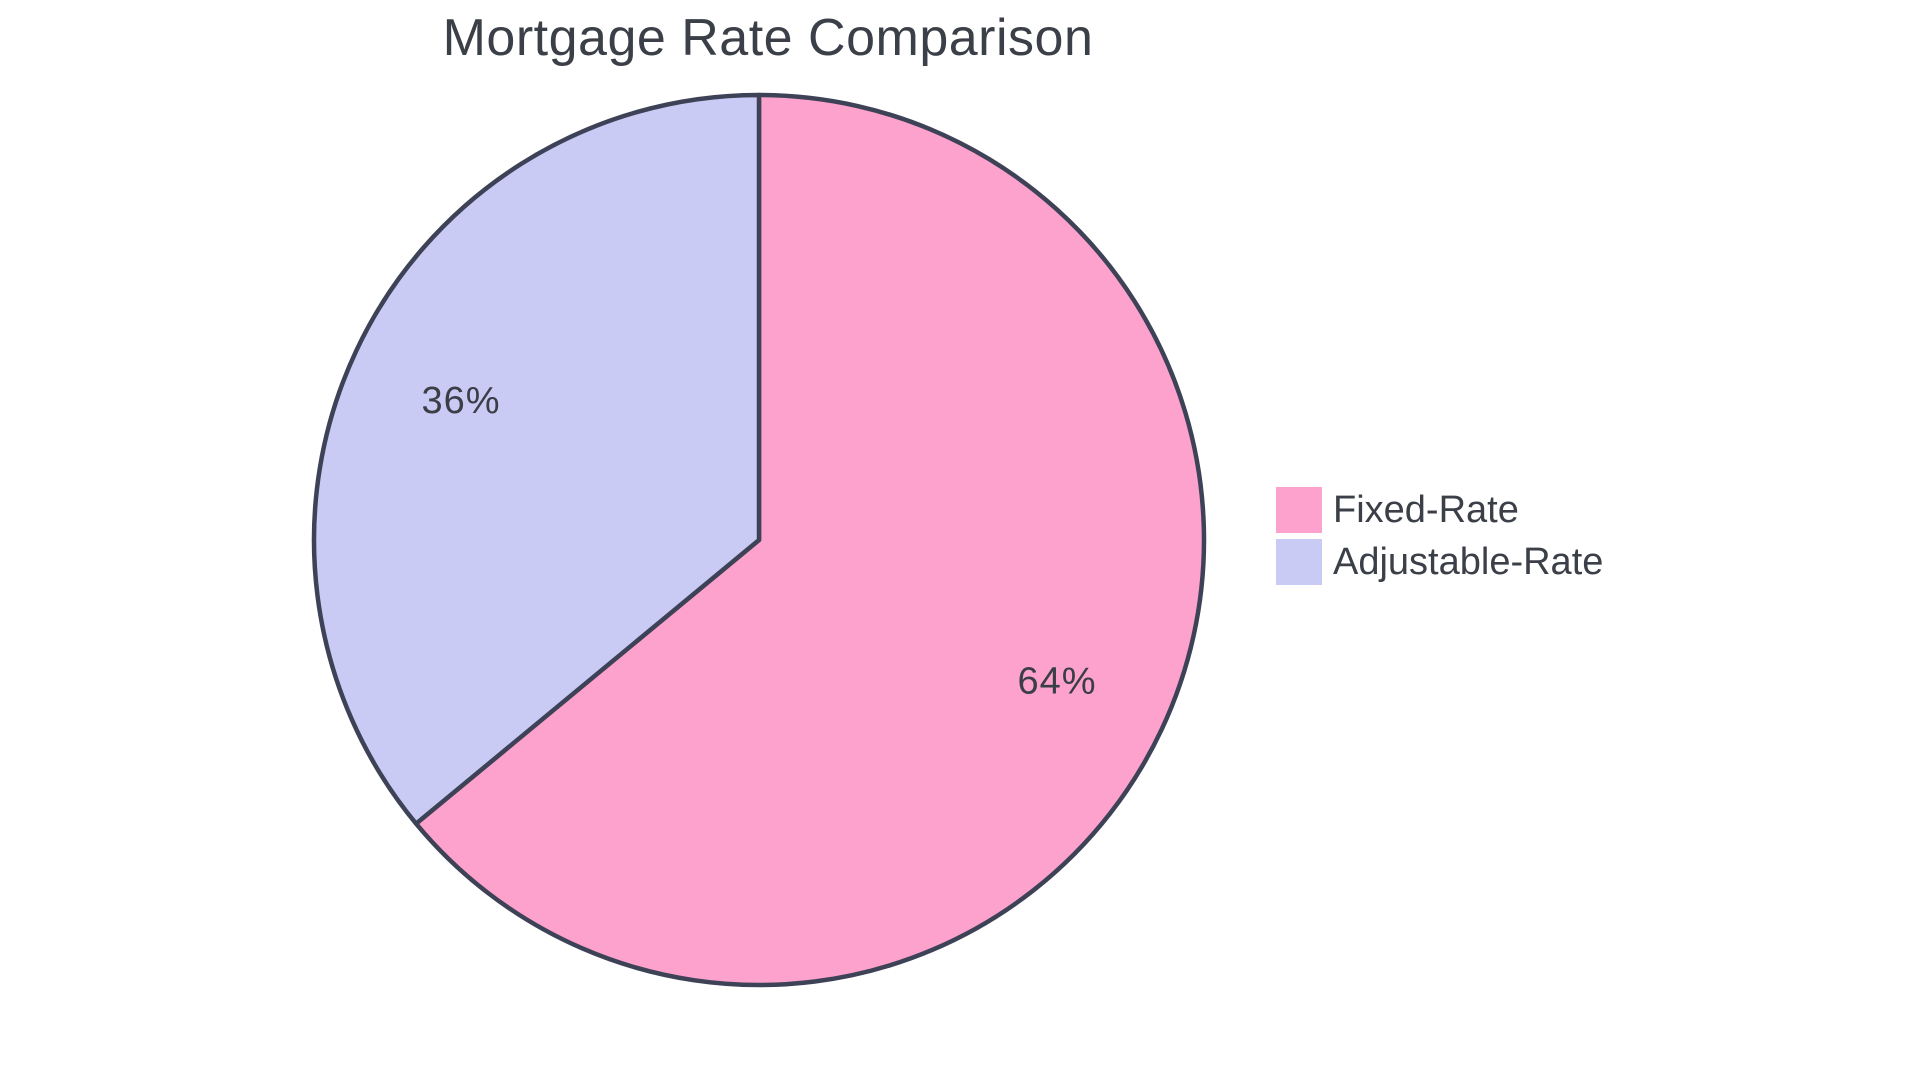 Image resolution: width=1920 pixels, height=1083 pixels. Describe the element at coordinates (1426, 510) in the screenshot. I see `legend-label-fixed-rate: Fixed-Rate` at that location.